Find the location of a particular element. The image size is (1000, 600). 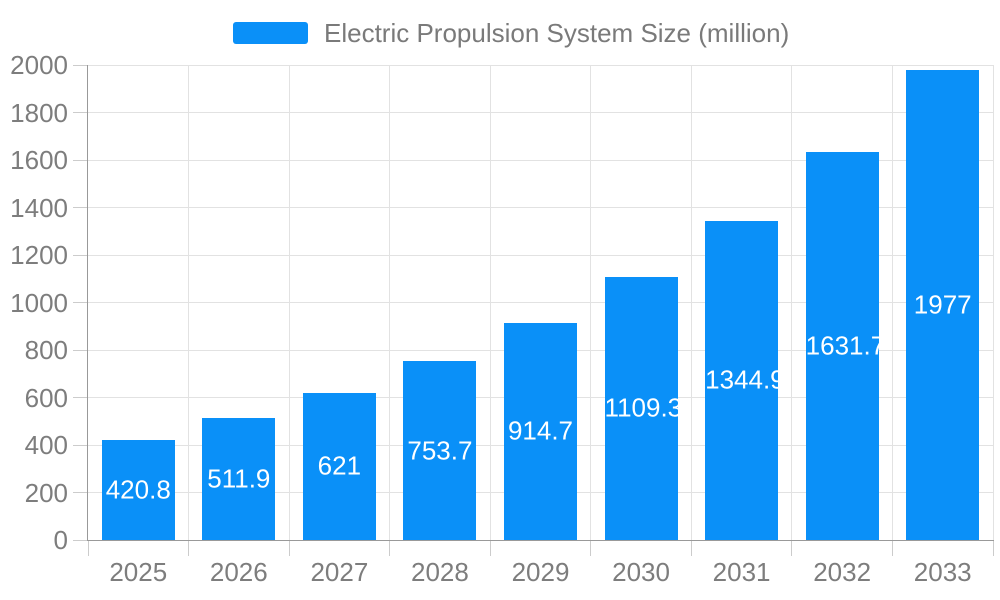

bar-value-label: 1631.7 is located at coordinates (845, 345).